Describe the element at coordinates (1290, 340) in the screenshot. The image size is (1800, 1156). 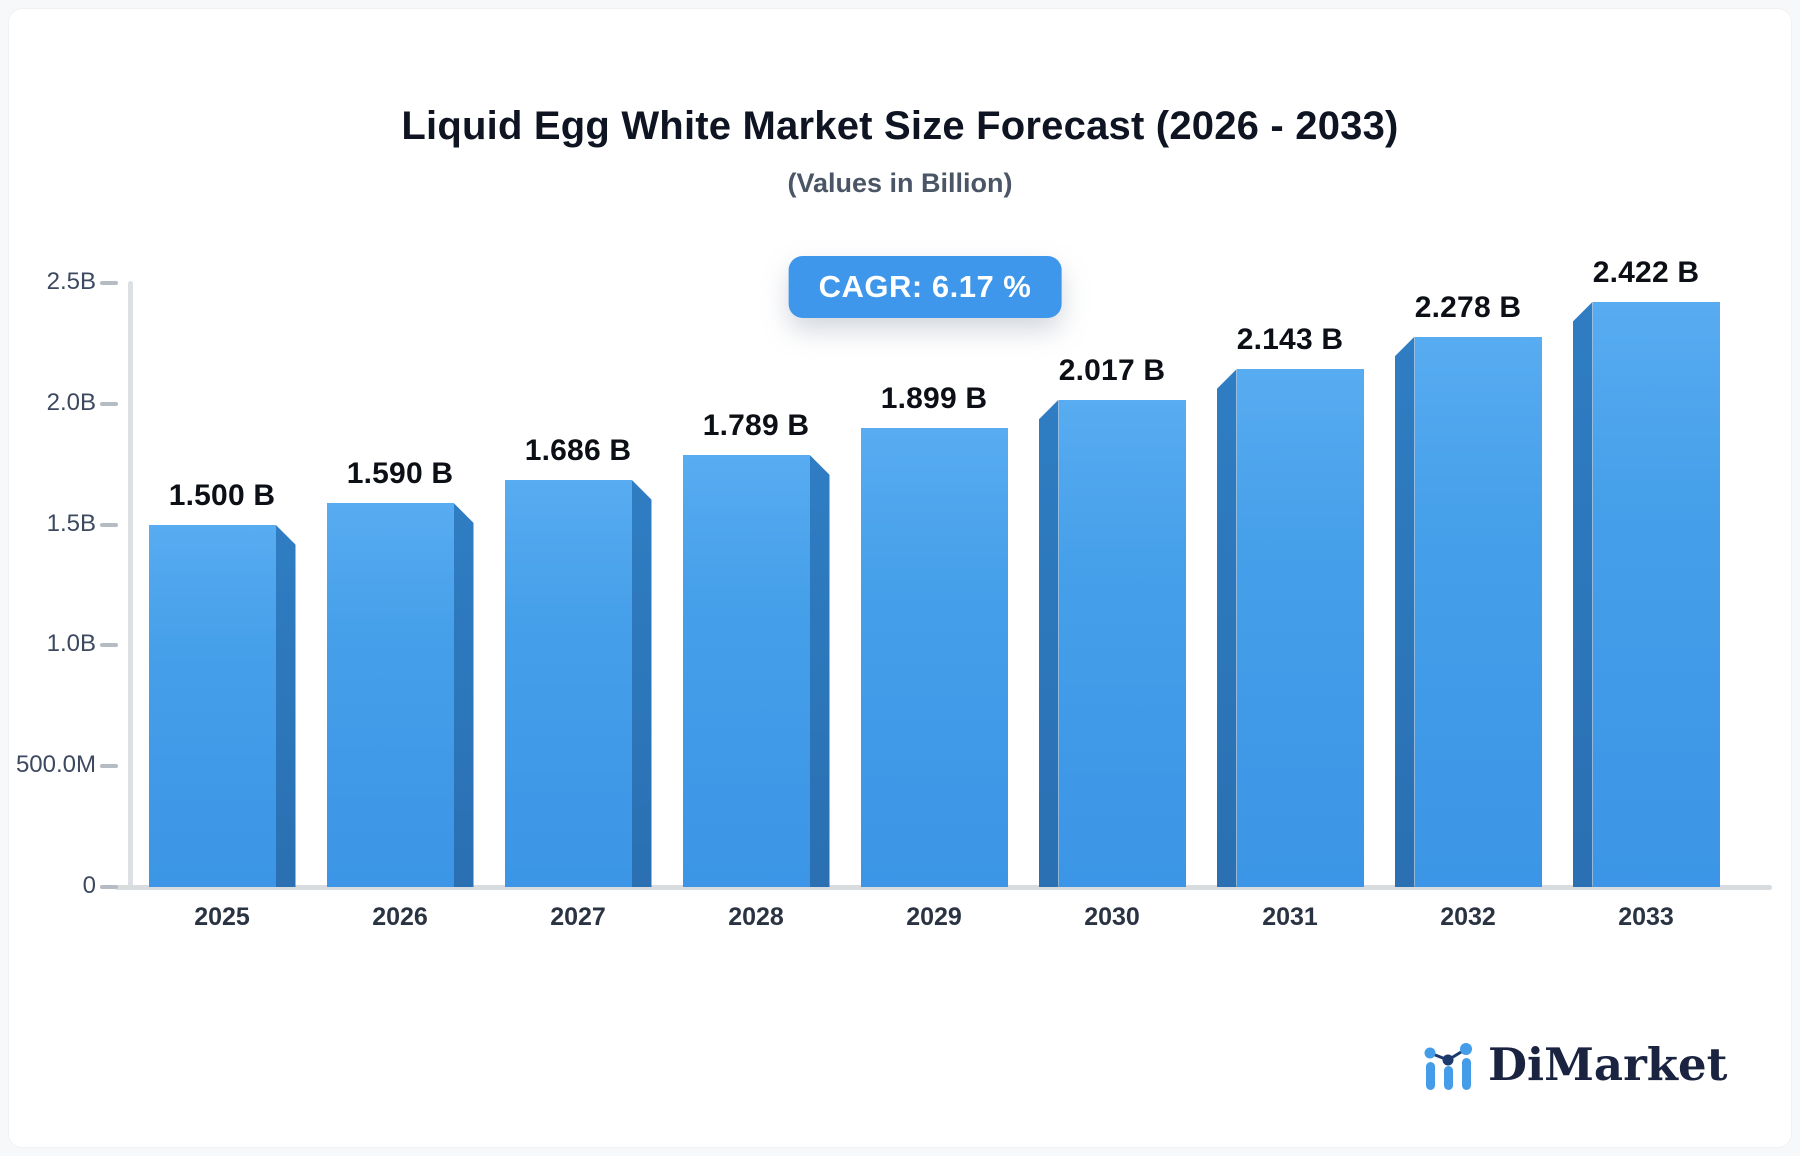
I see `bar-value-label: 2.143 B` at that location.